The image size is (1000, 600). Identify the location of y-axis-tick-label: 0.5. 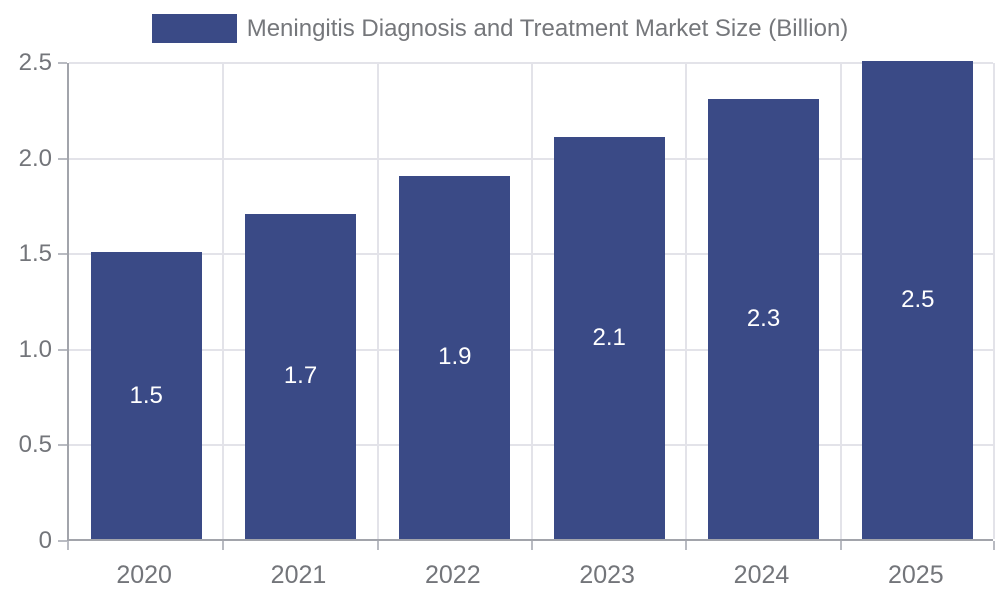
(35, 445).